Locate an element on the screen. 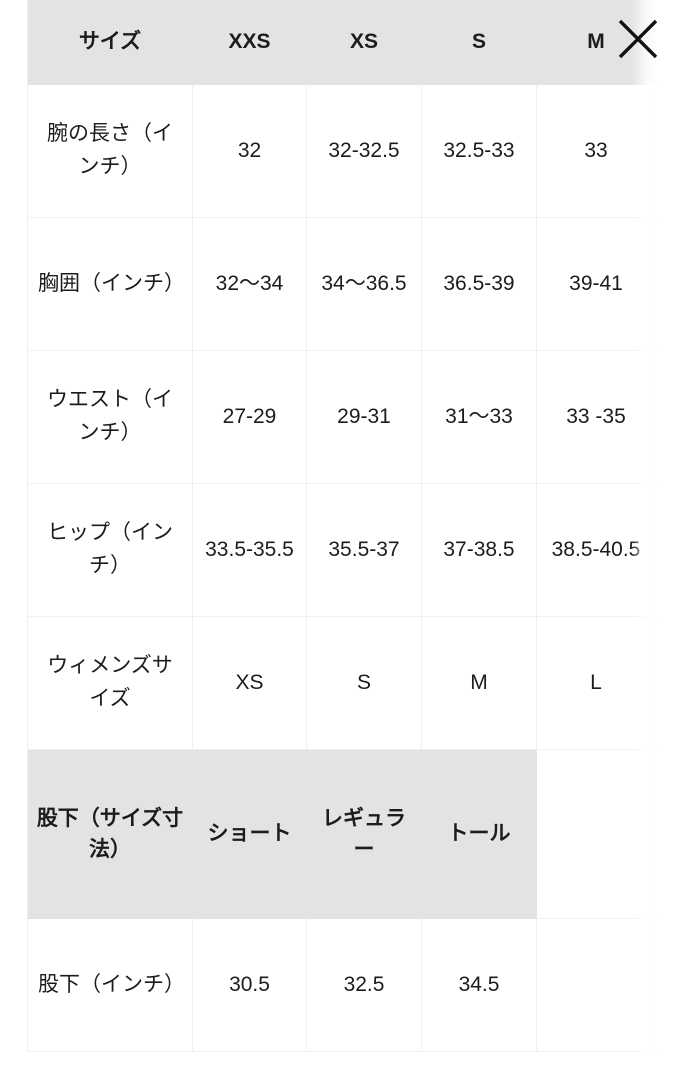 The height and width of the screenshot is (1080, 688). table-row: ウィメンズサイズ XS S M L is located at coordinates (344, 683).